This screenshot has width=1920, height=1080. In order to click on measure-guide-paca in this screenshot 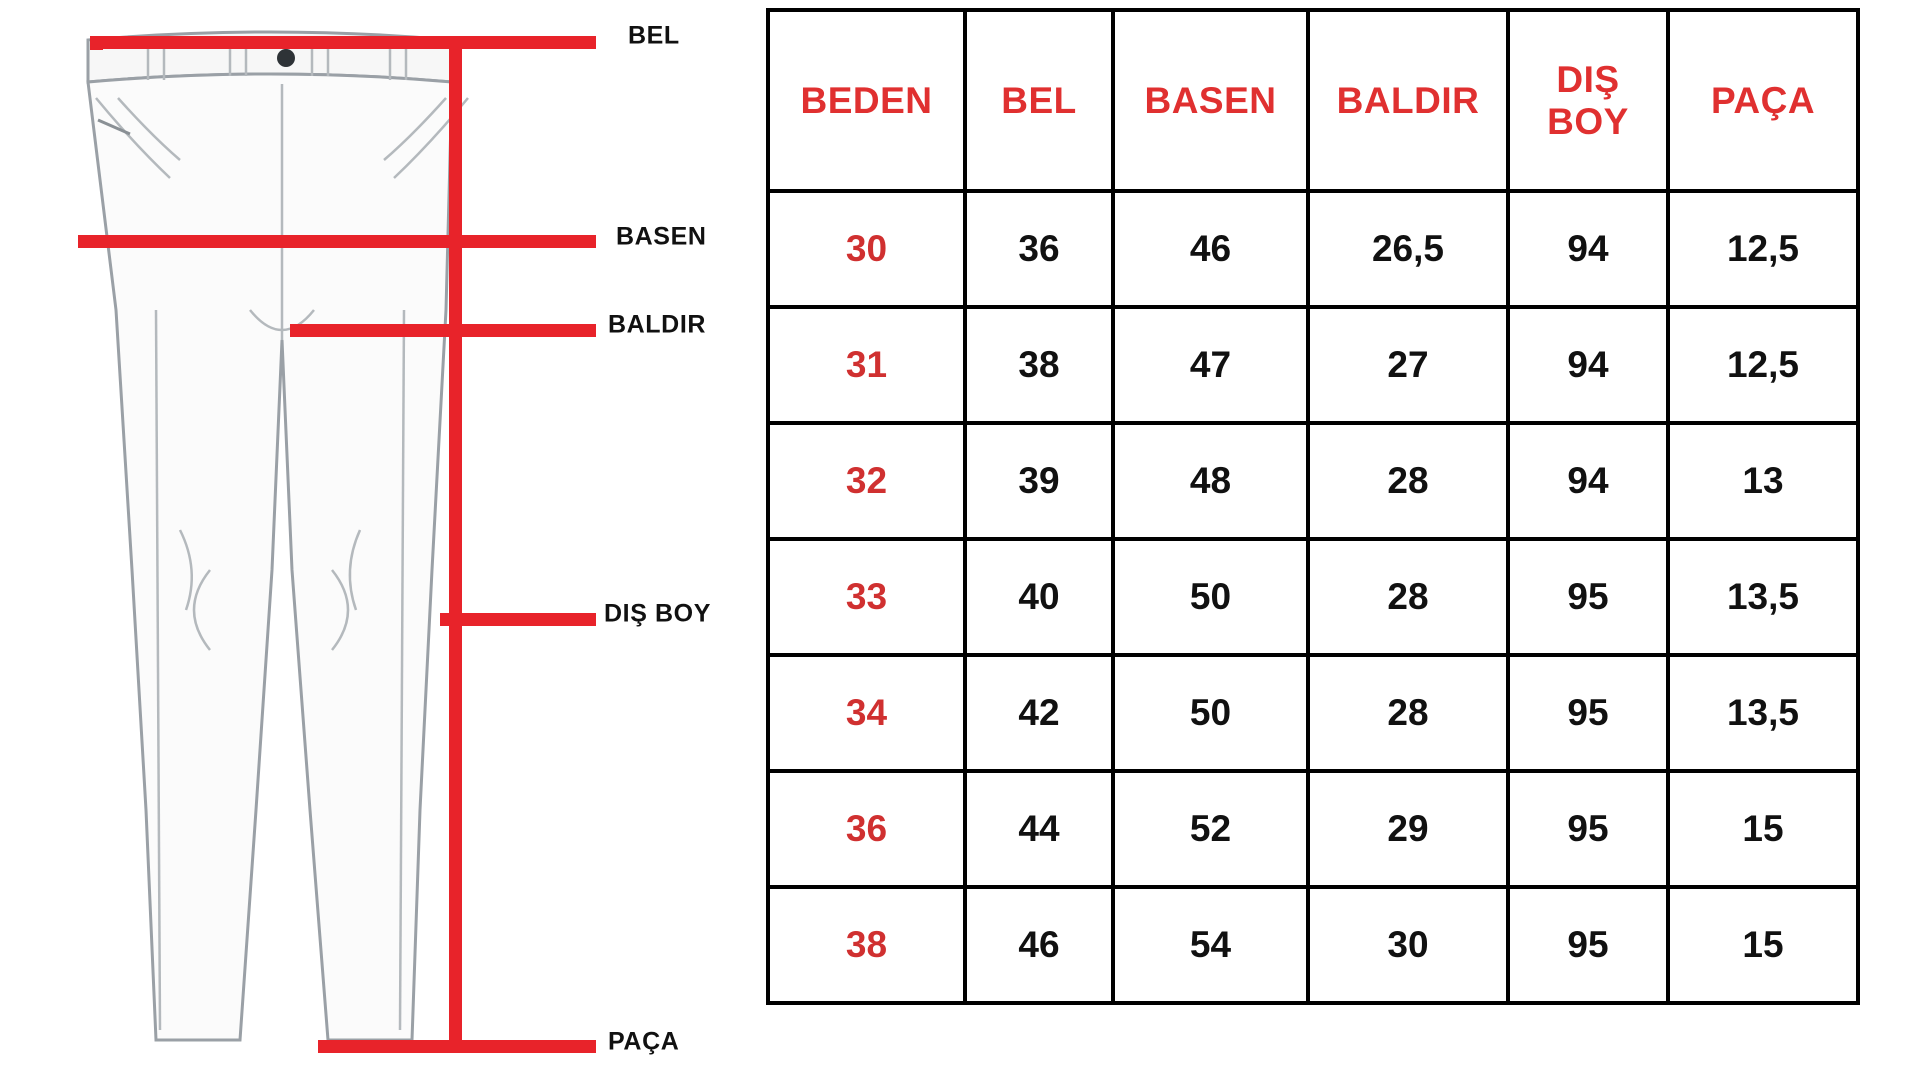, I will do `click(457, 1046)`.